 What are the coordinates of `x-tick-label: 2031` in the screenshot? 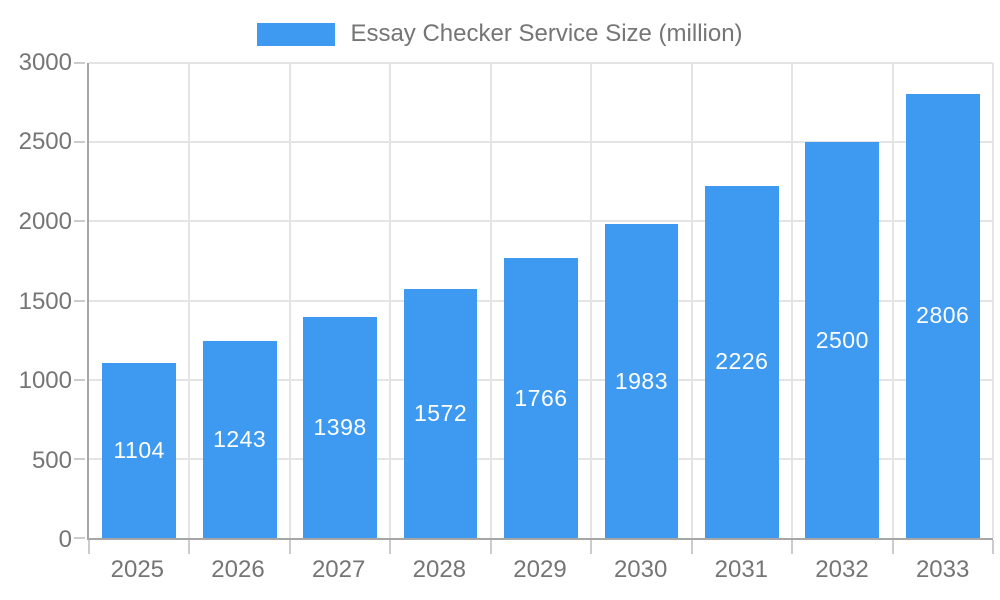 It's located at (741, 569).